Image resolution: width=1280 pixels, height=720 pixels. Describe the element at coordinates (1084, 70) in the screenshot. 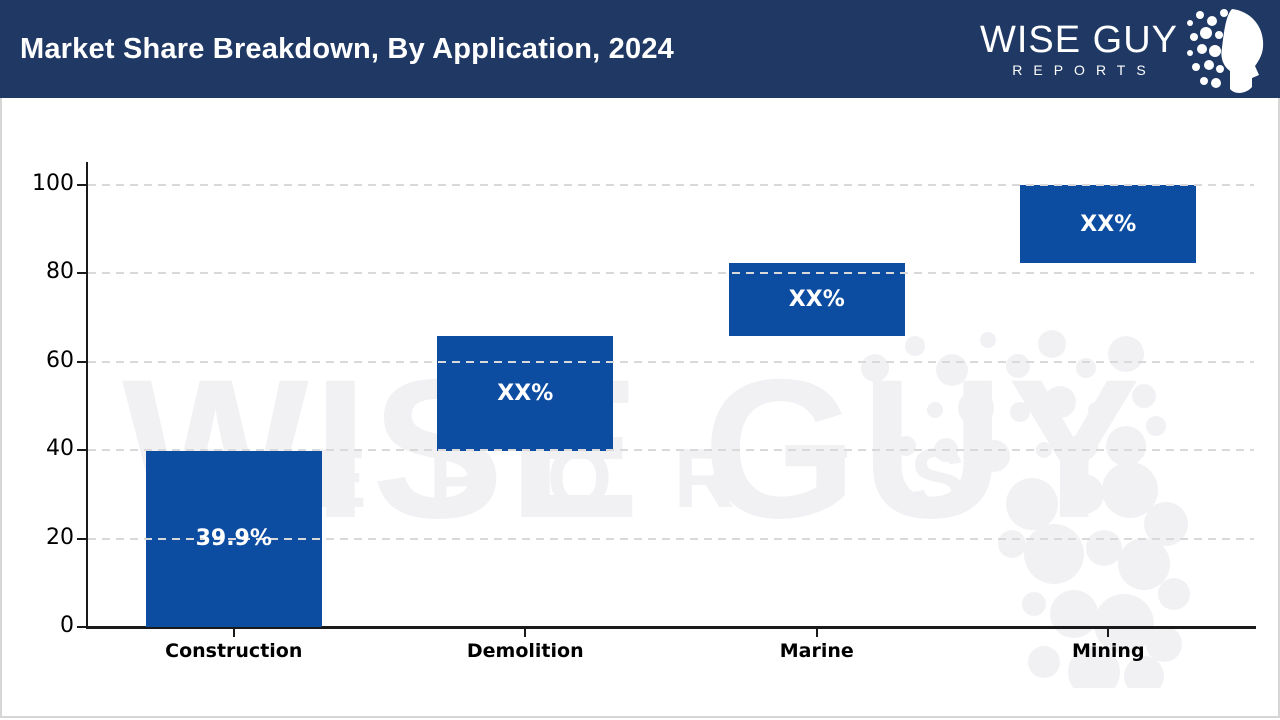

I see `logo-subtitle: REPORTS` at that location.